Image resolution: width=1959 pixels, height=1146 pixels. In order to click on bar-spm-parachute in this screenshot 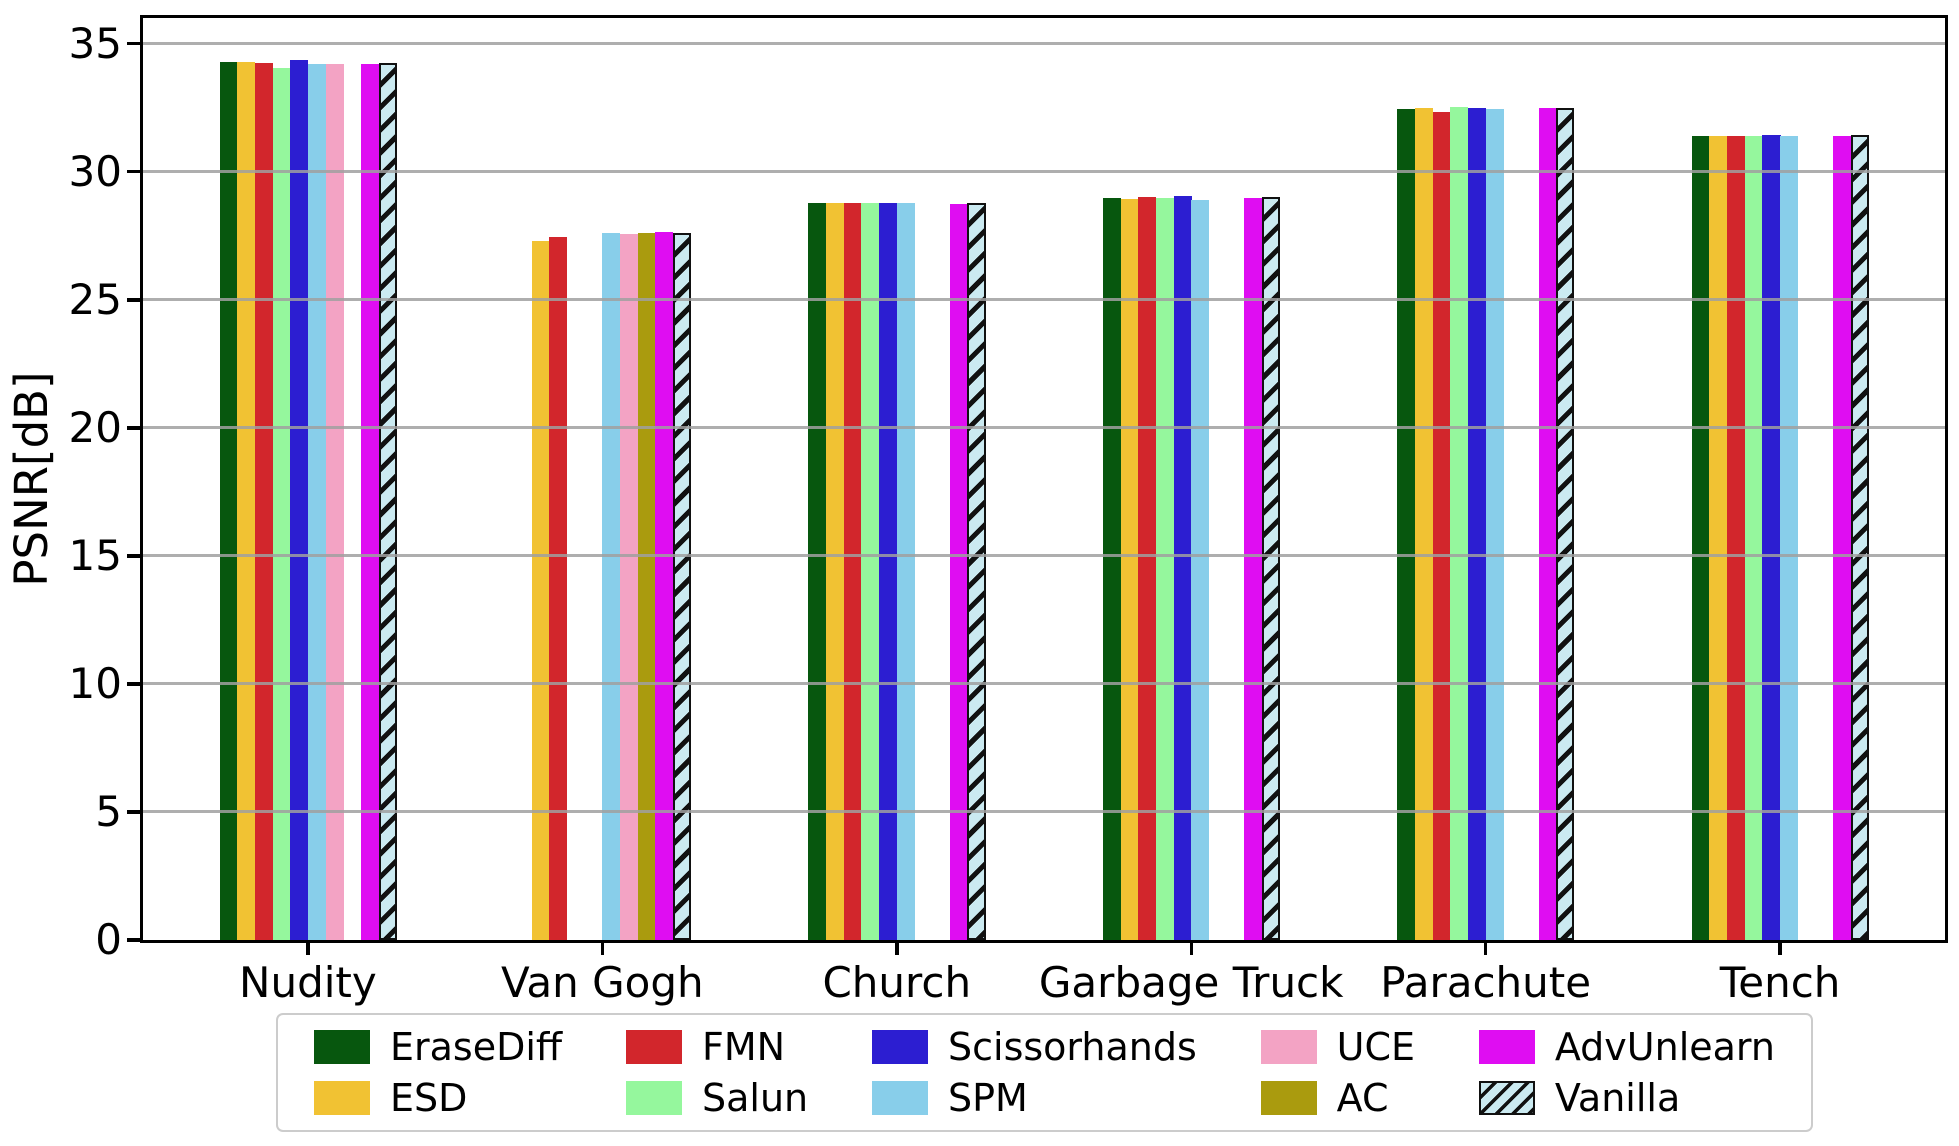, I will do `click(1494, 524)`.